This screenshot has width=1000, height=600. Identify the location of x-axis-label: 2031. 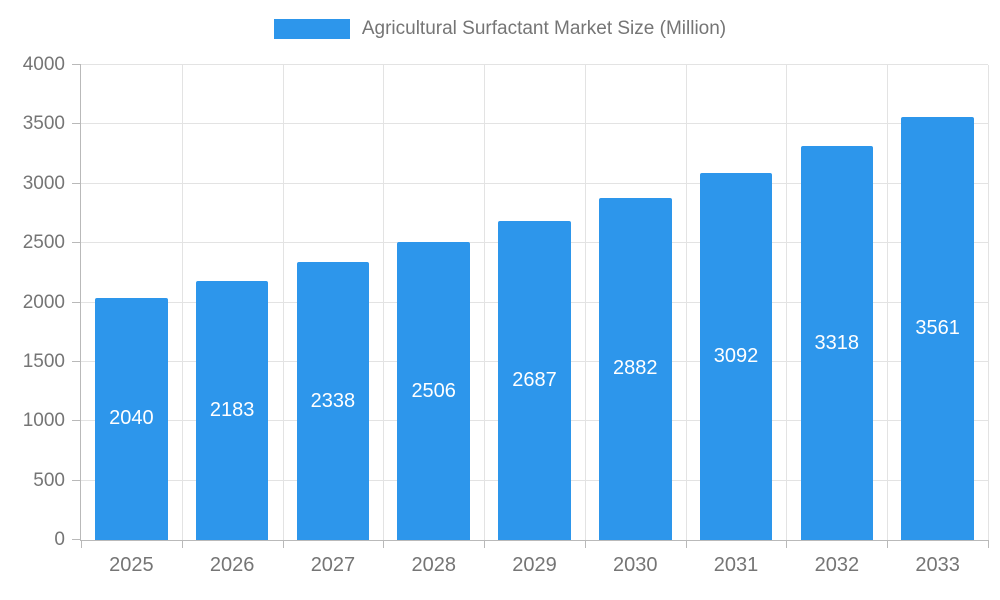
(736, 565).